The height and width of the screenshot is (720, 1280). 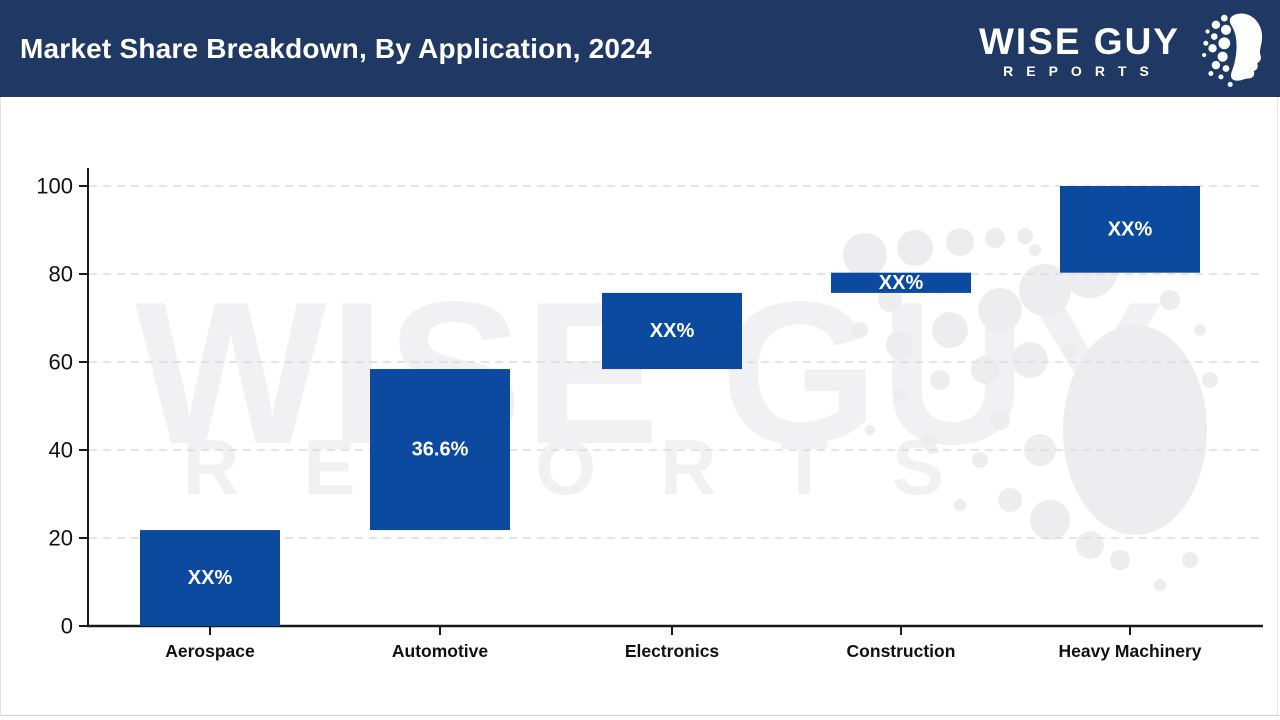 I want to click on logo-wordmark: WISE GUY REPORTS, so click(x=1079, y=50).